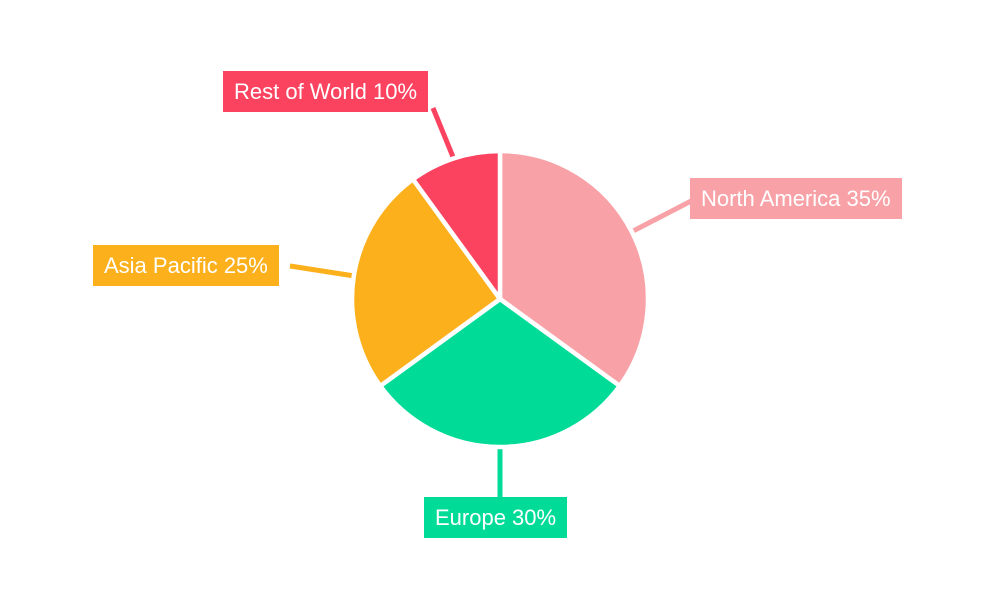 The width and height of the screenshot is (1000, 600). What do you see at coordinates (574, 268) in the screenshot?
I see `pie-slice-north-america` at bounding box center [574, 268].